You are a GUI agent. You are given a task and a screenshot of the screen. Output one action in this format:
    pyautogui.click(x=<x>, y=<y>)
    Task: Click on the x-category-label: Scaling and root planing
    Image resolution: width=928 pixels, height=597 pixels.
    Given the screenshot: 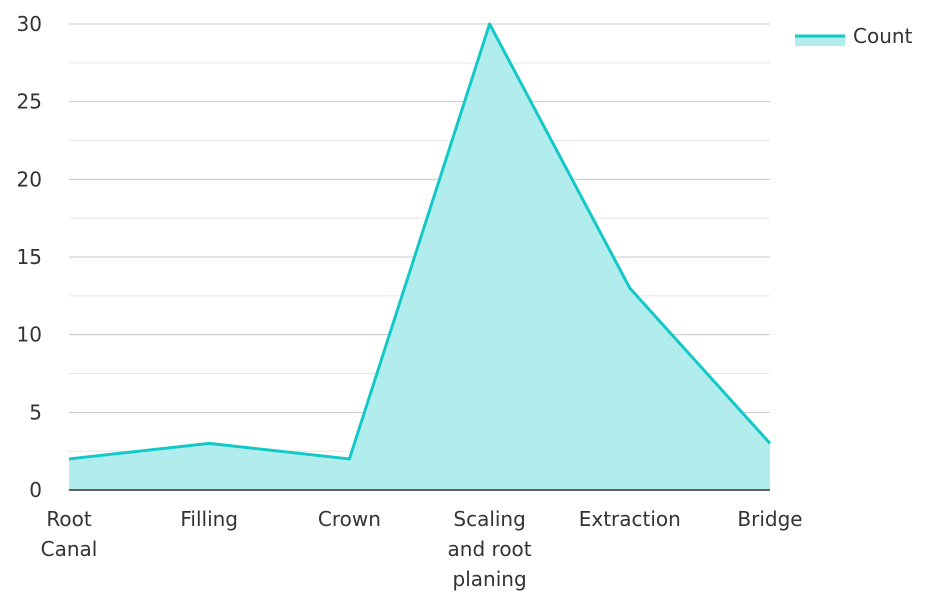 What is the action you would take?
    pyautogui.click(x=490, y=549)
    